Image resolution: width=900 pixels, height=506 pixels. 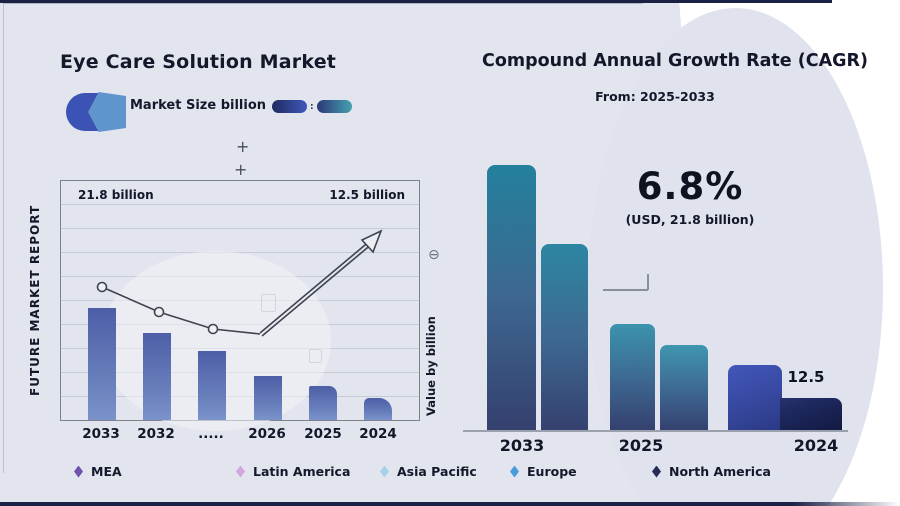 What do you see at coordinates (322, 403) in the screenshot?
I see `bar-2025` at bounding box center [322, 403].